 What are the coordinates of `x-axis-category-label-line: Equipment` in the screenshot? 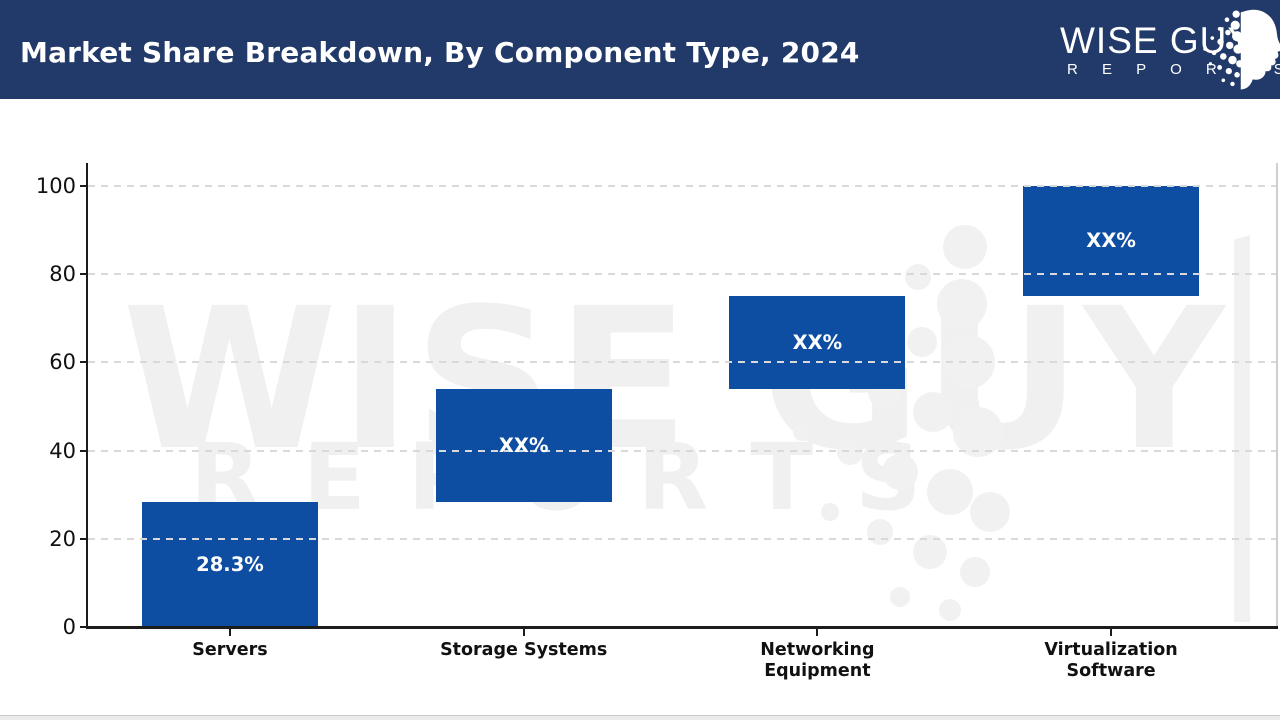 It's located at (817, 671).